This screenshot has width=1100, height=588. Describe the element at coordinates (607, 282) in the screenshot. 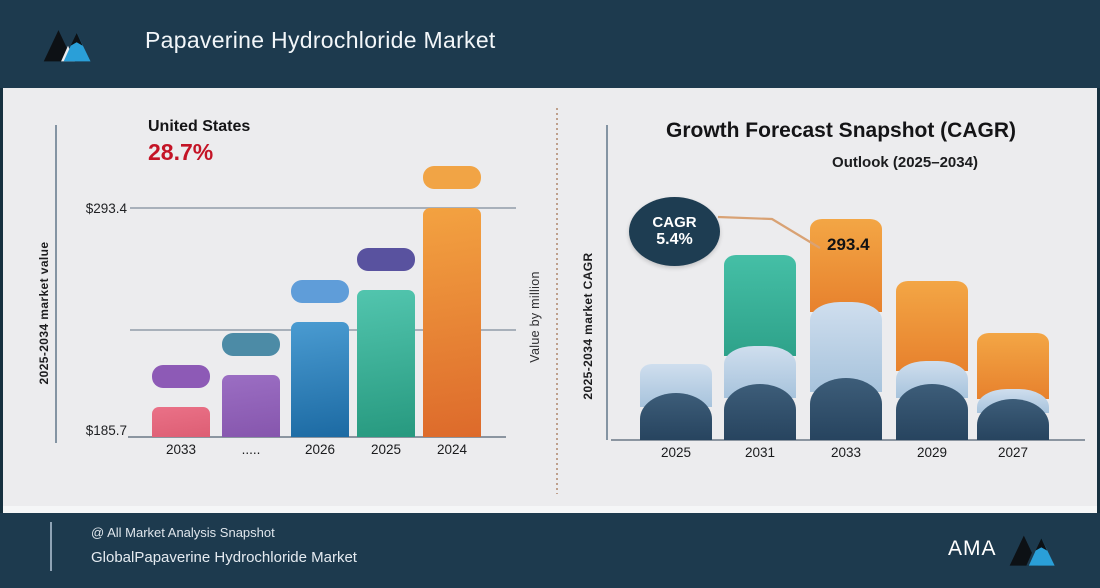

I see `right-y-axis` at that location.